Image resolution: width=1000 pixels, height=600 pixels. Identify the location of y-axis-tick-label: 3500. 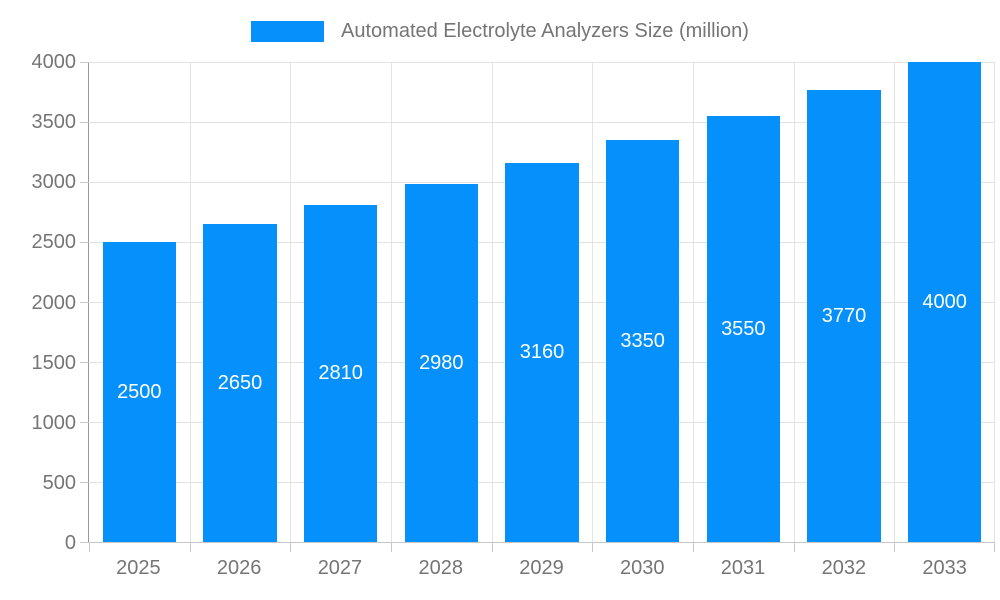
(54, 122).